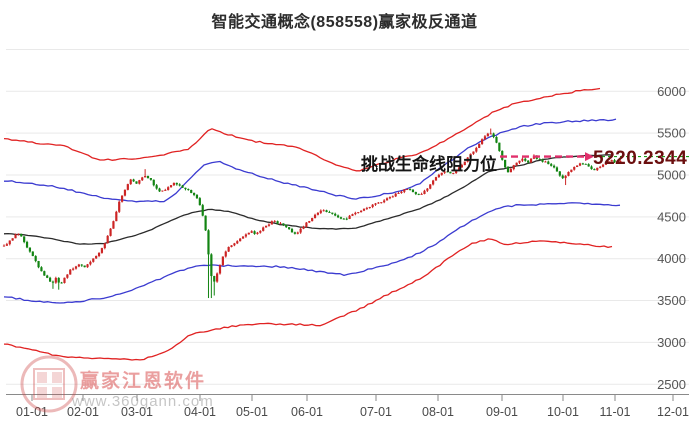 The image size is (689, 427). I want to click on svg-text: 05-01, so click(252, 412).